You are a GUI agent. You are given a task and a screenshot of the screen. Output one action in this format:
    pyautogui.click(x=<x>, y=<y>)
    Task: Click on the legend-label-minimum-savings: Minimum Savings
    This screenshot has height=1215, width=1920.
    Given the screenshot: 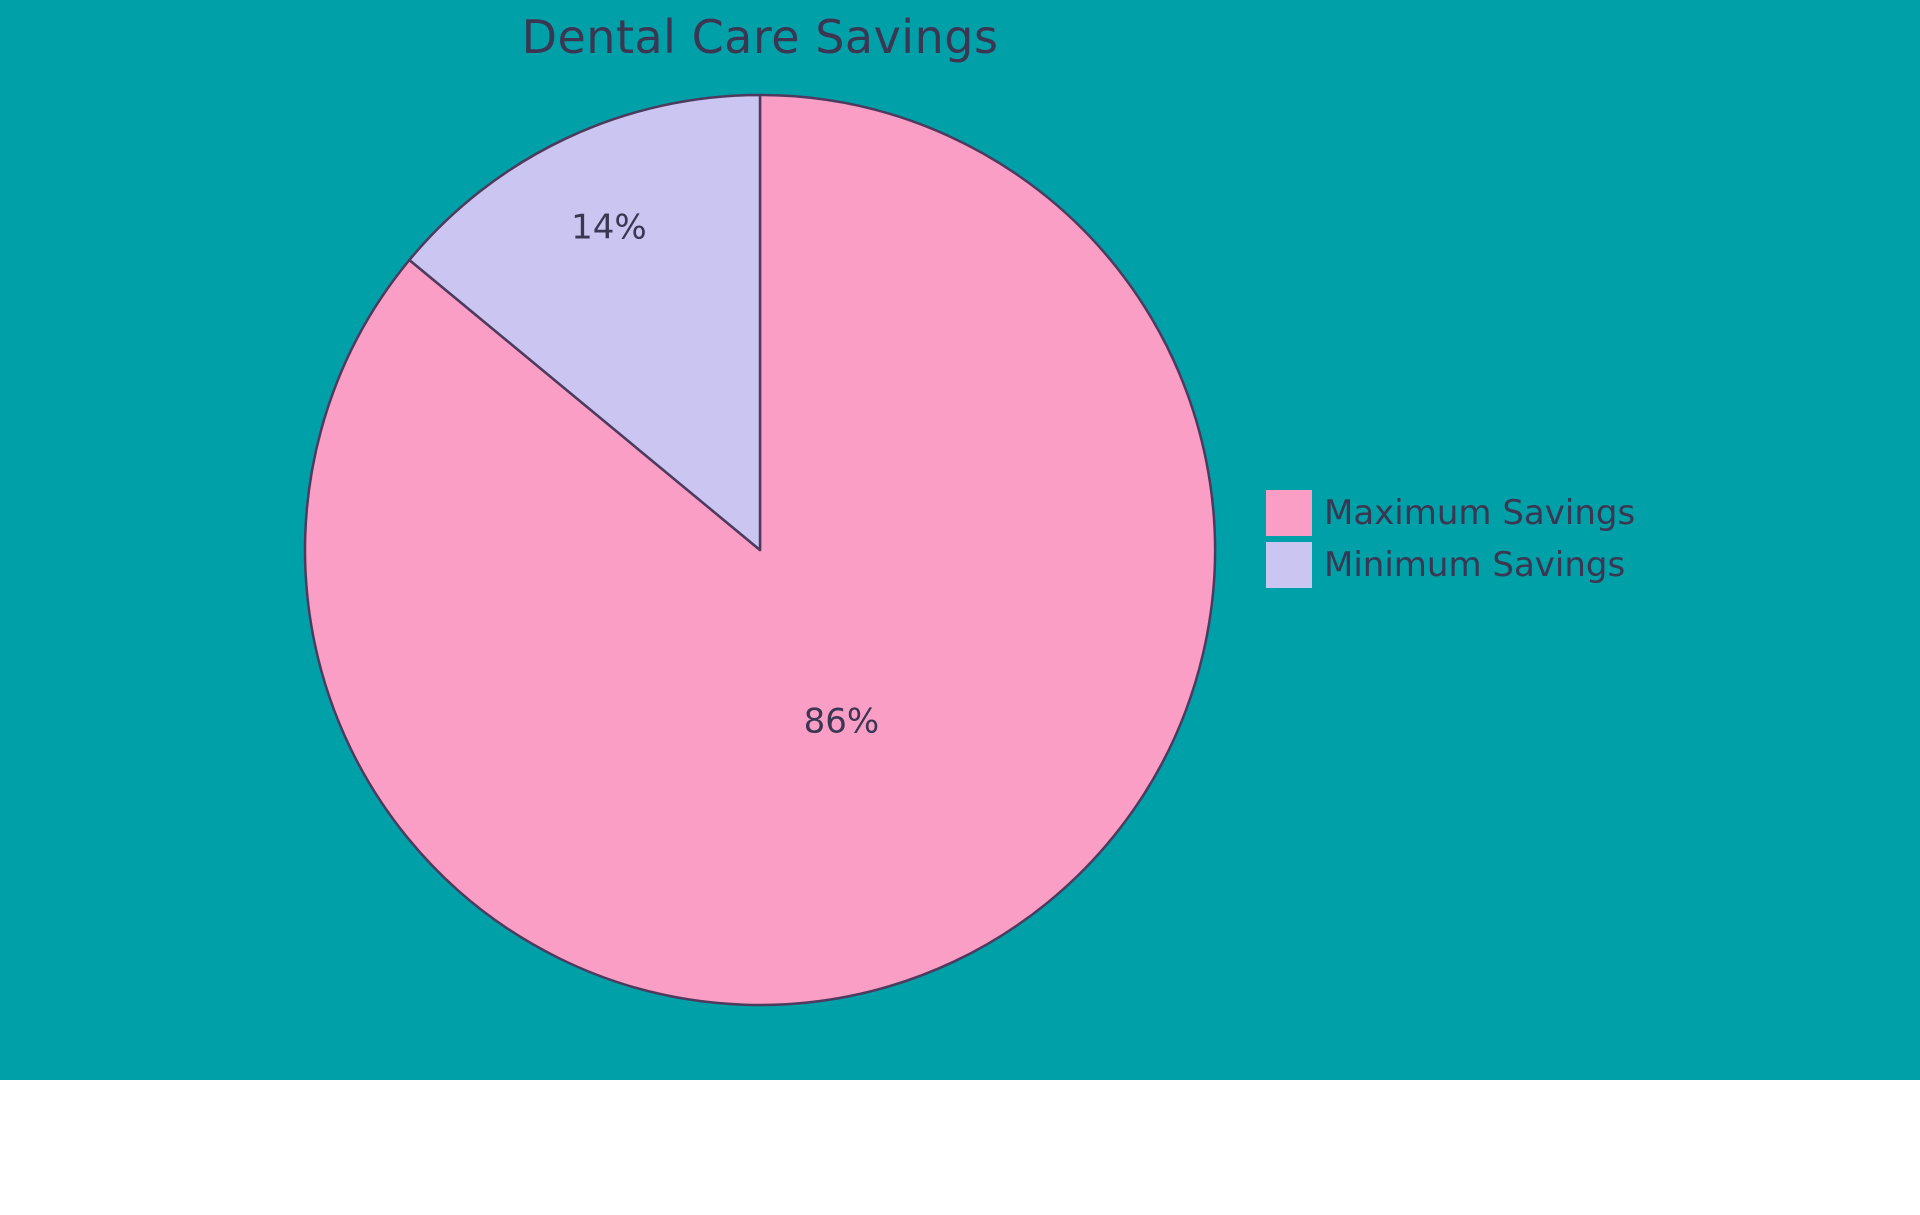 What is the action you would take?
    pyautogui.click(x=1475, y=565)
    